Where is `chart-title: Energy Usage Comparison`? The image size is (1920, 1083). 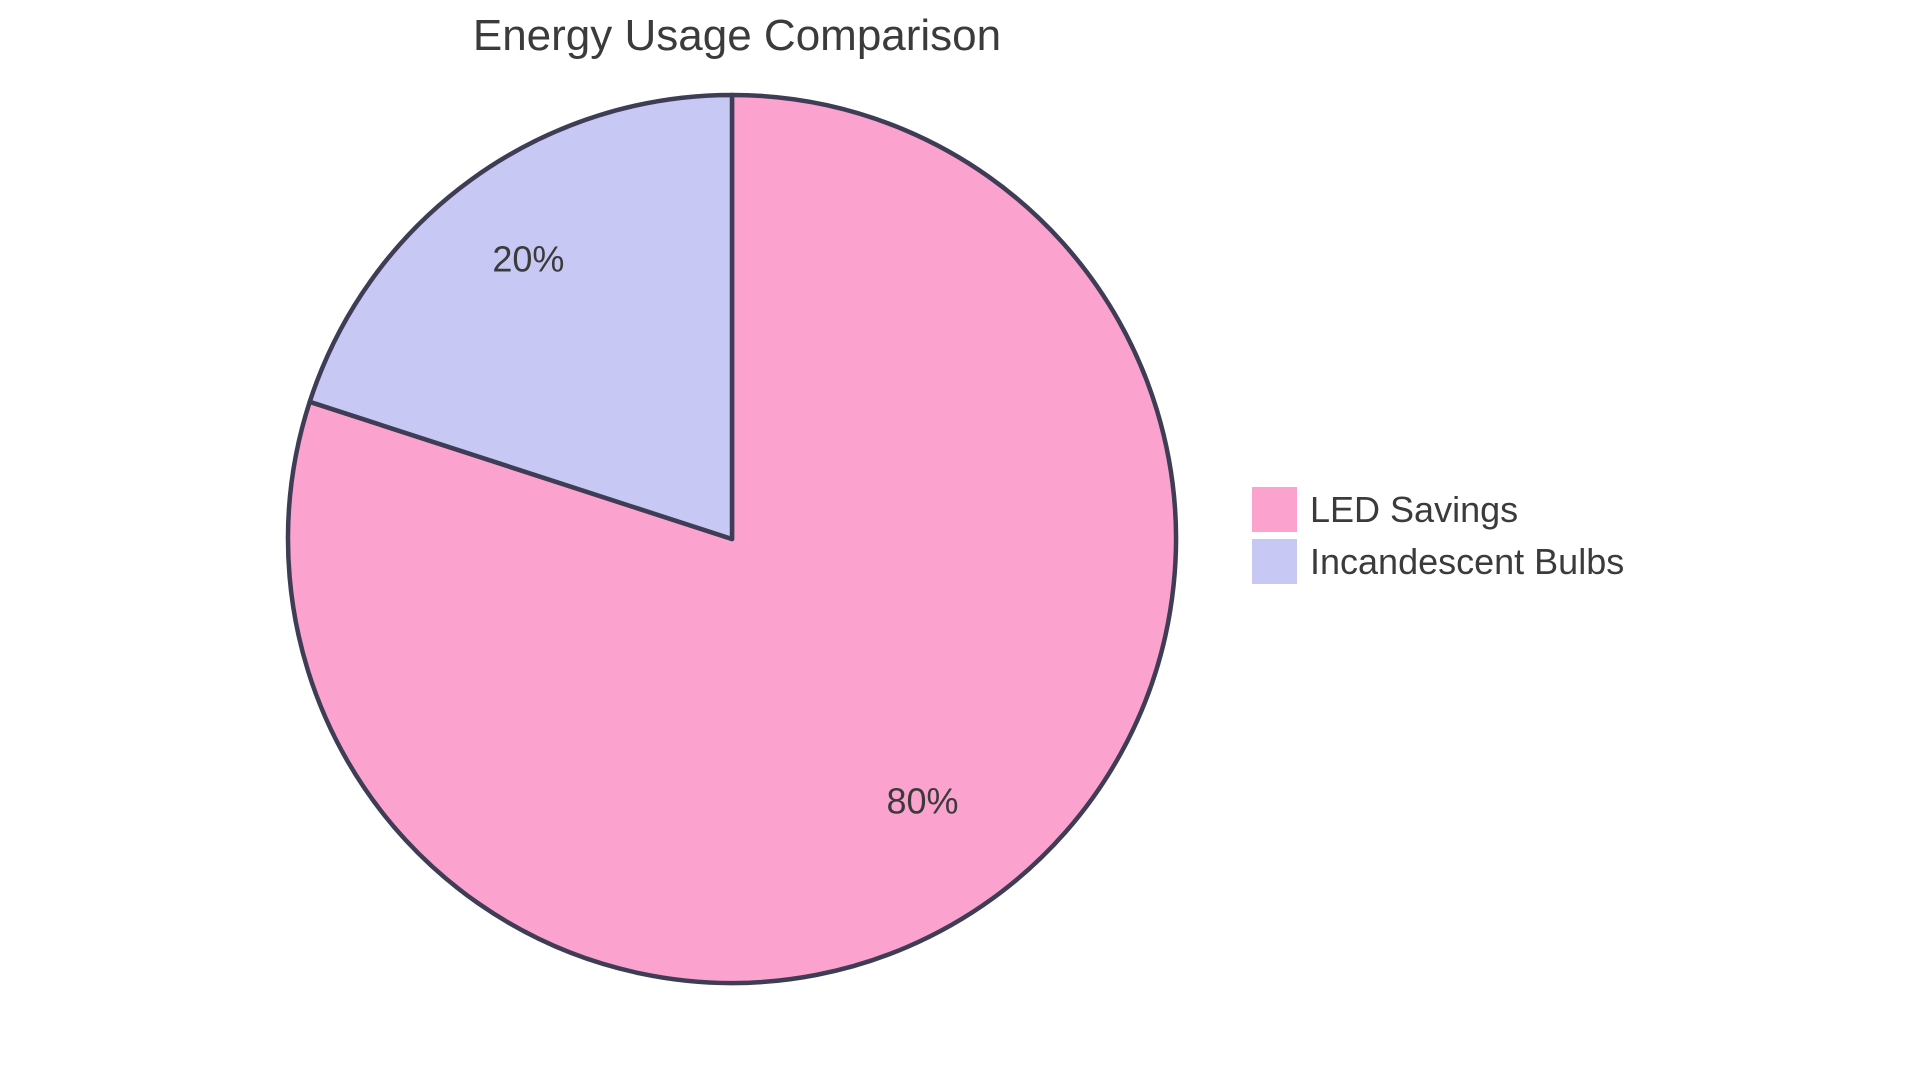 chart-title: Energy Usage Comparison is located at coordinates (737, 35).